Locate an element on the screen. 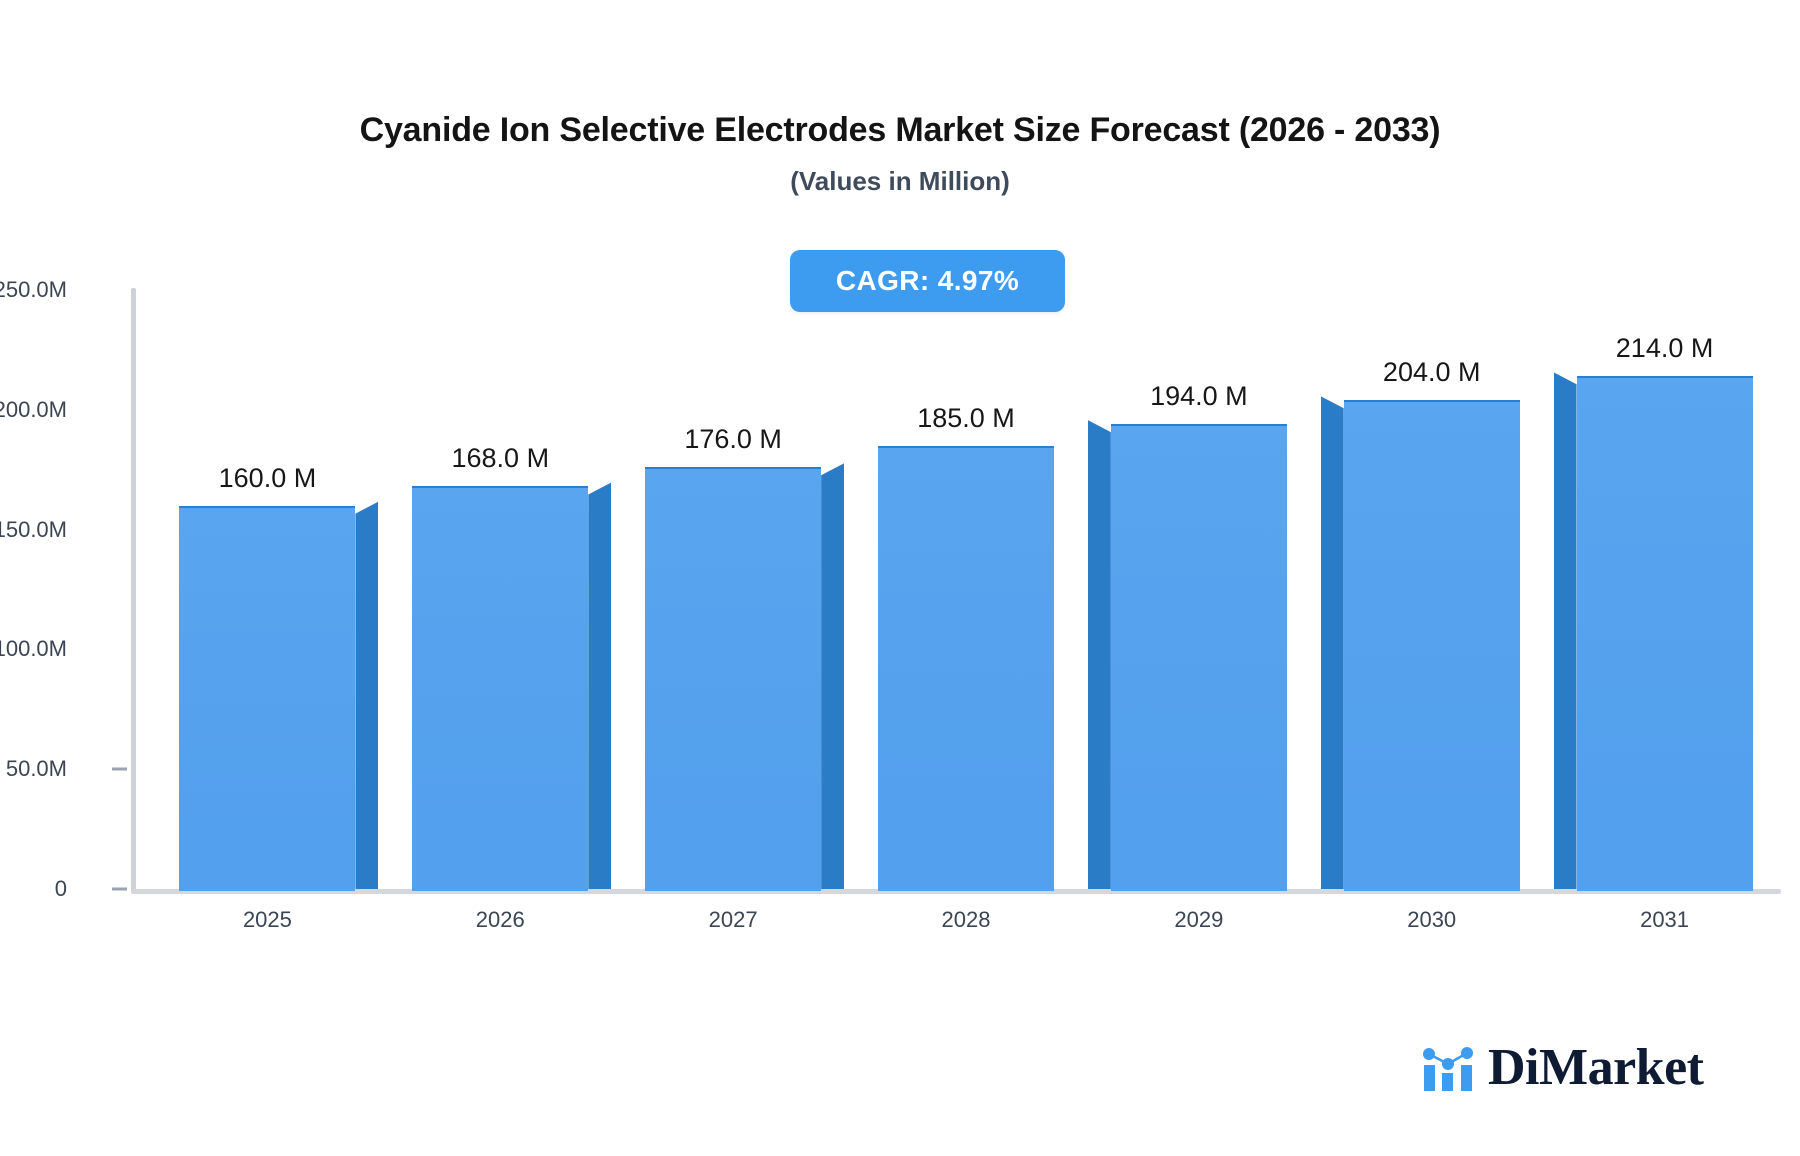 The image size is (1800, 1156). x-tick-label-2025: 2025 is located at coordinates (267, 919).